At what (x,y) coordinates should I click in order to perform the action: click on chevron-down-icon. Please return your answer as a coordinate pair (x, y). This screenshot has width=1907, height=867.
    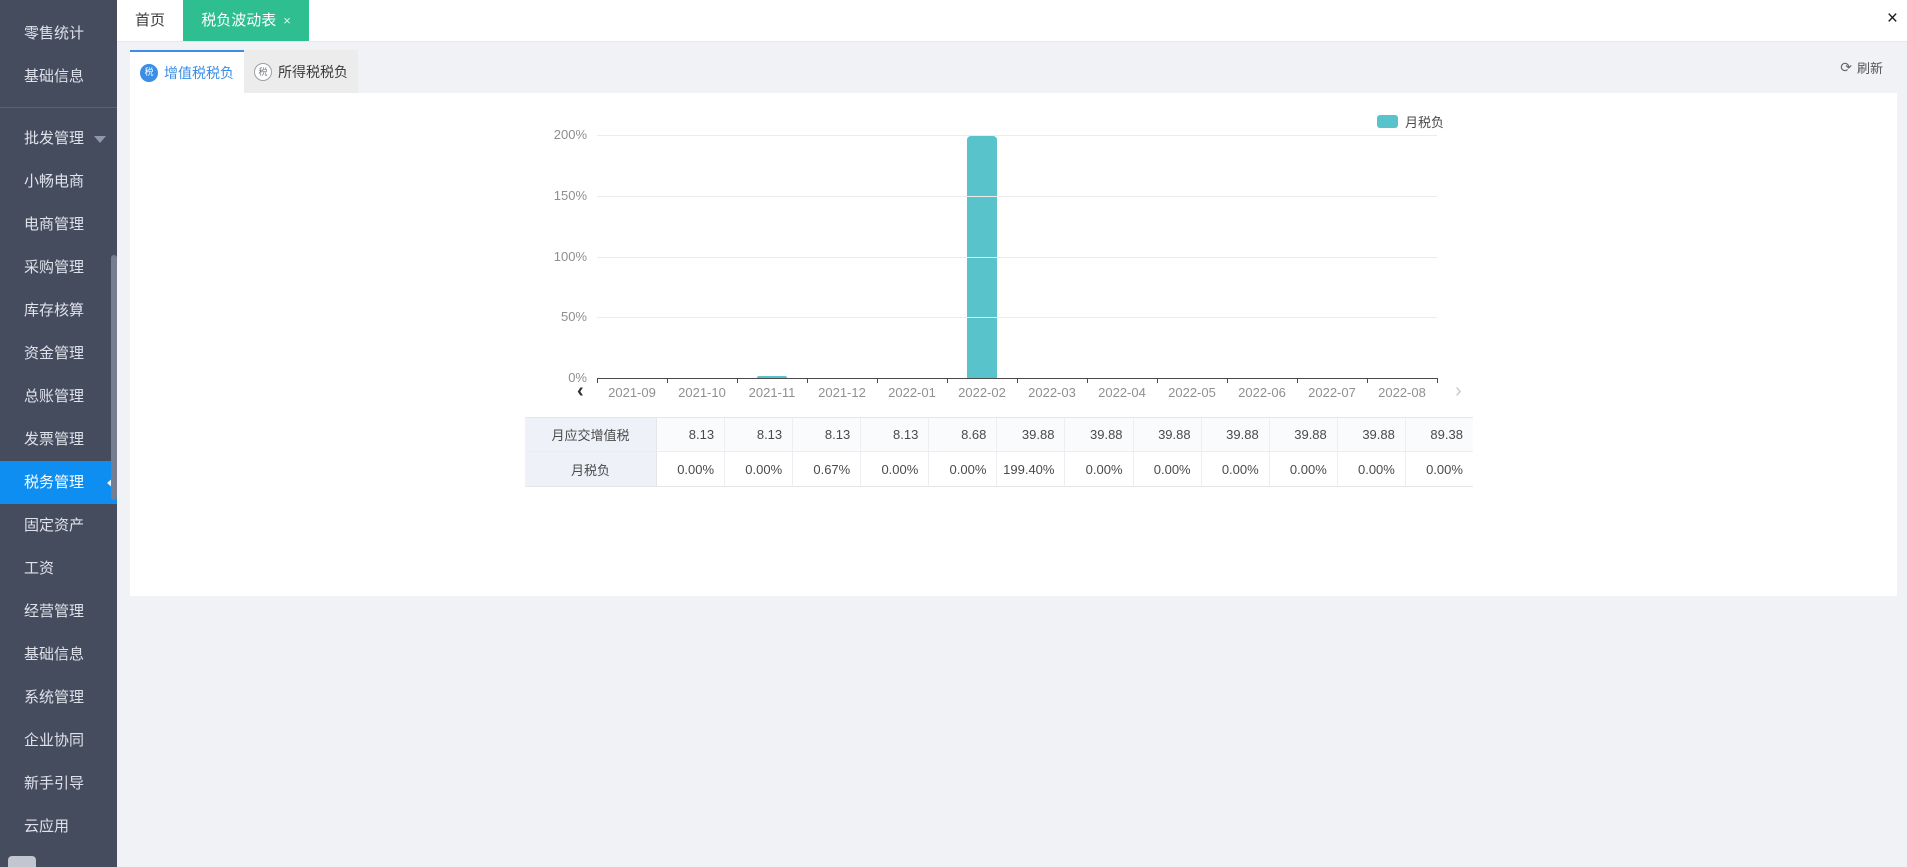
    Looking at the image, I should click on (100, 139).